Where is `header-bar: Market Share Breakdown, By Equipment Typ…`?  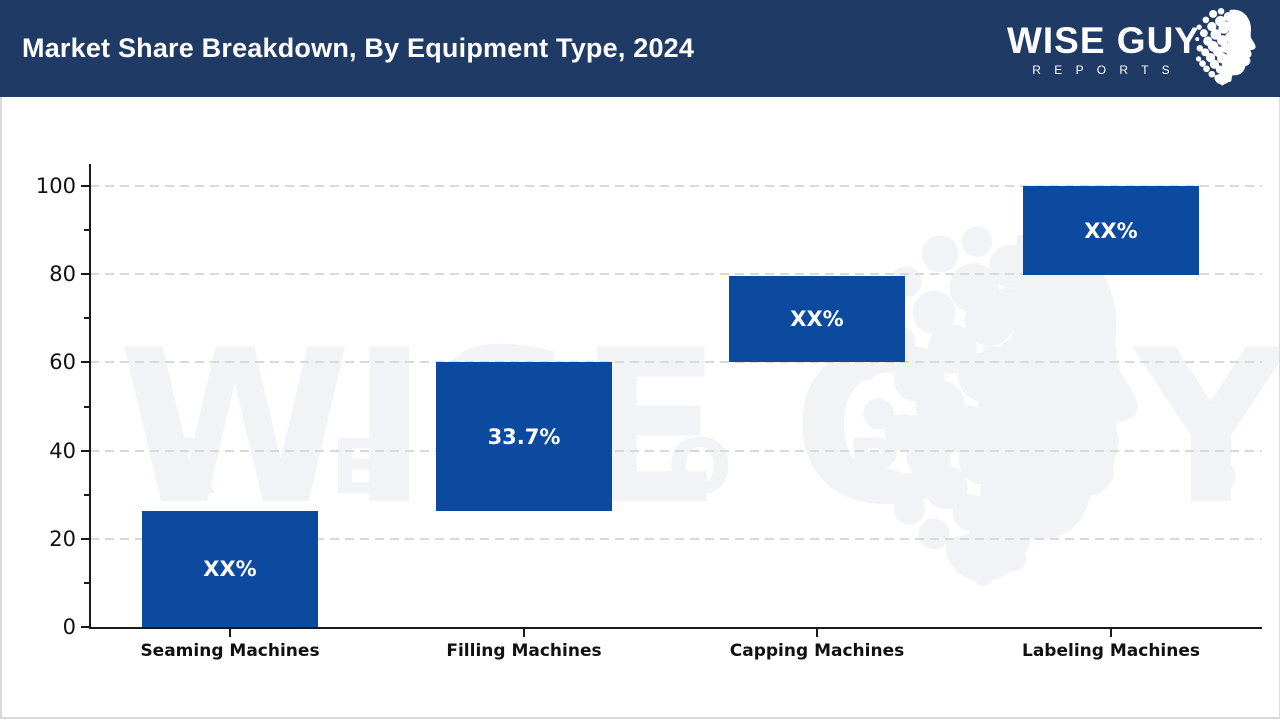
header-bar: Market Share Breakdown, By Equipment Typ… is located at coordinates (640, 48).